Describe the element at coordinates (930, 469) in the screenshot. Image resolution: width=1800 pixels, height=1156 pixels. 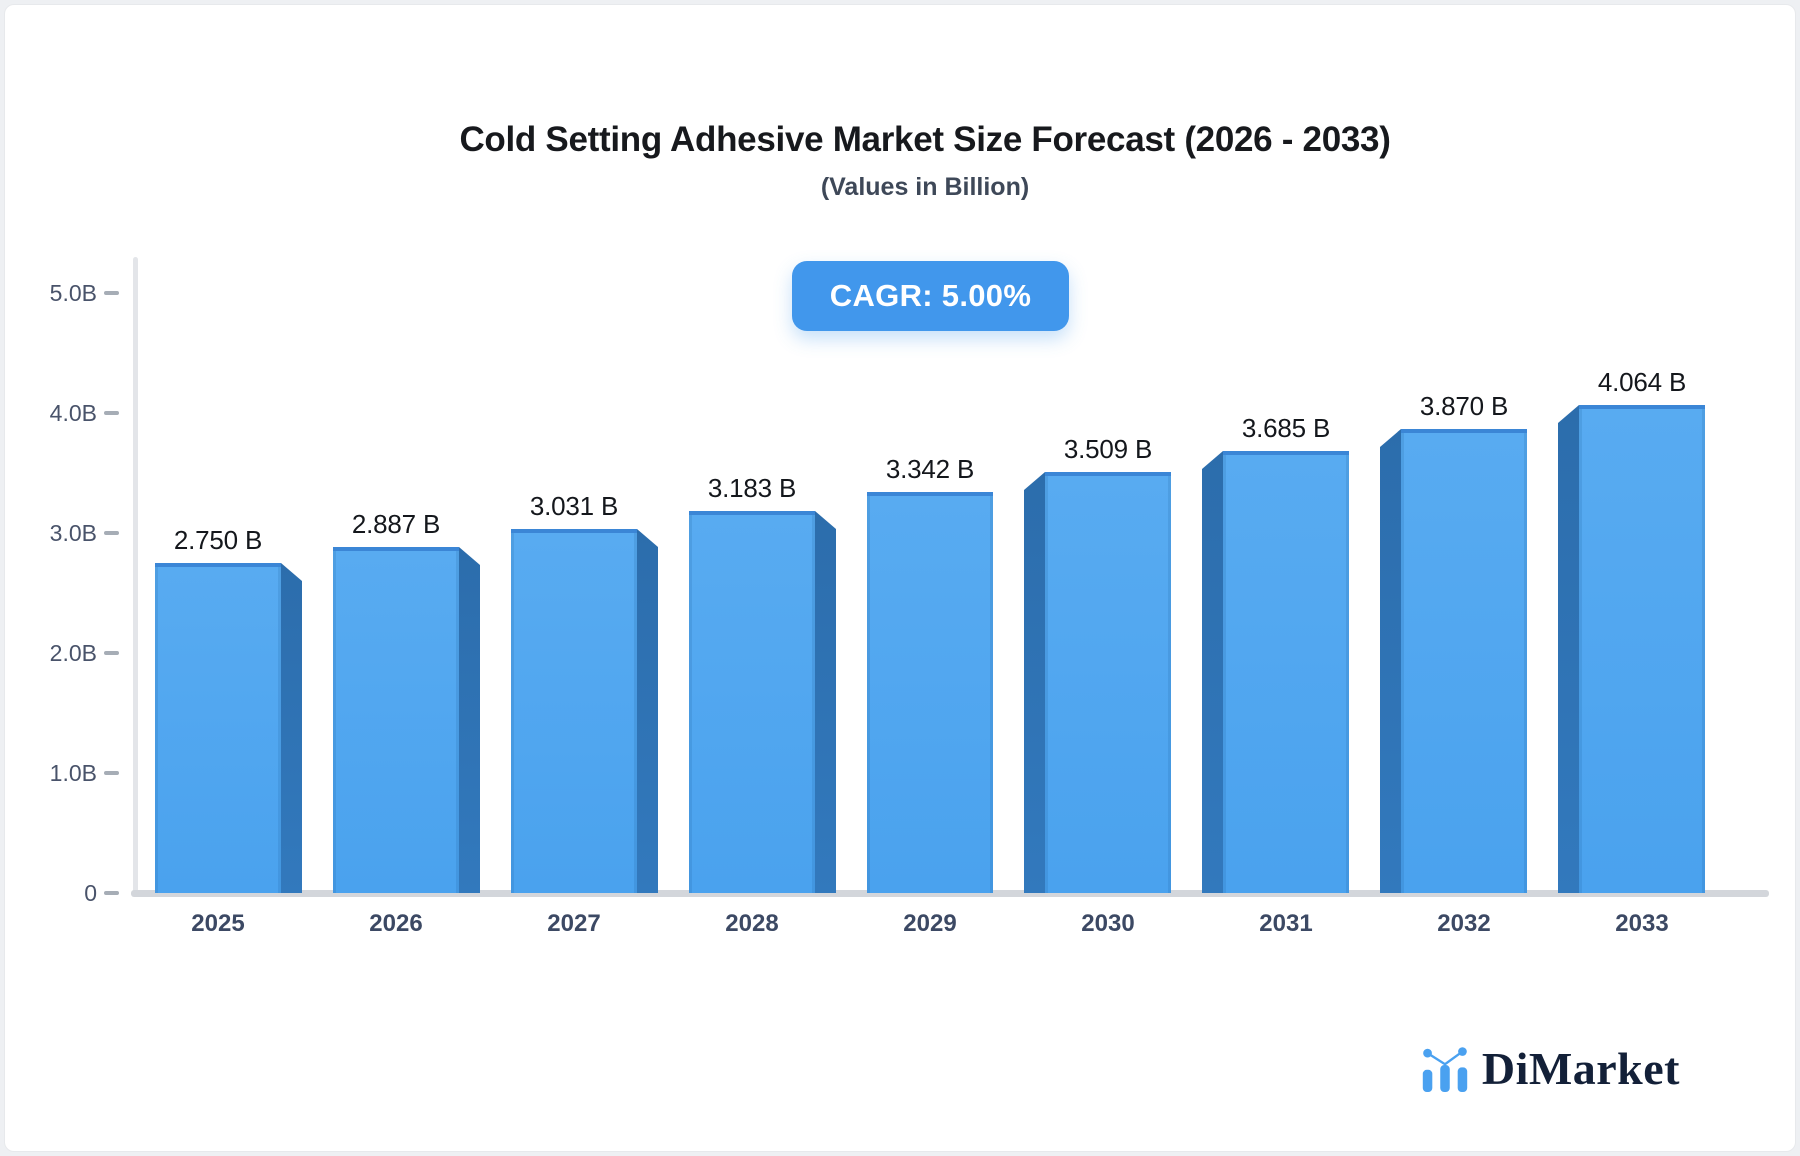
I see `bar-value-label: 3.342 B` at that location.